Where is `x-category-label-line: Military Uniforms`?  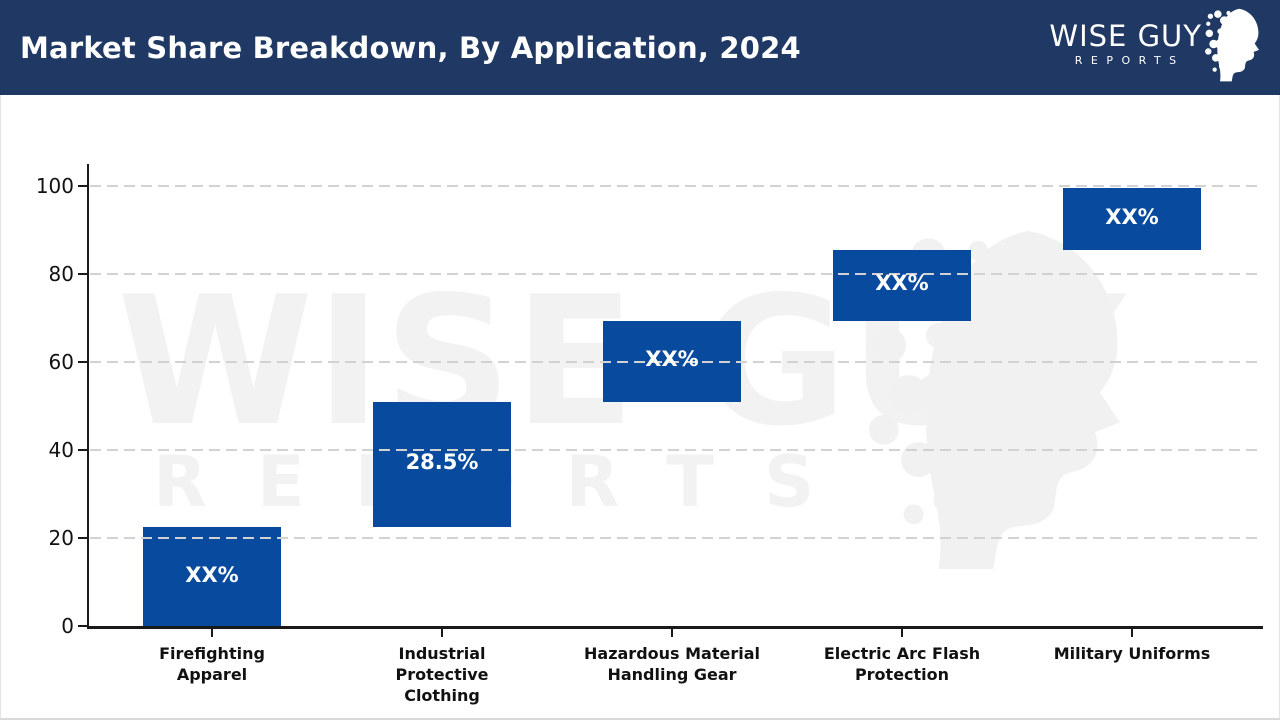
x-category-label-line: Military Uniforms is located at coordinates (1132, 653).